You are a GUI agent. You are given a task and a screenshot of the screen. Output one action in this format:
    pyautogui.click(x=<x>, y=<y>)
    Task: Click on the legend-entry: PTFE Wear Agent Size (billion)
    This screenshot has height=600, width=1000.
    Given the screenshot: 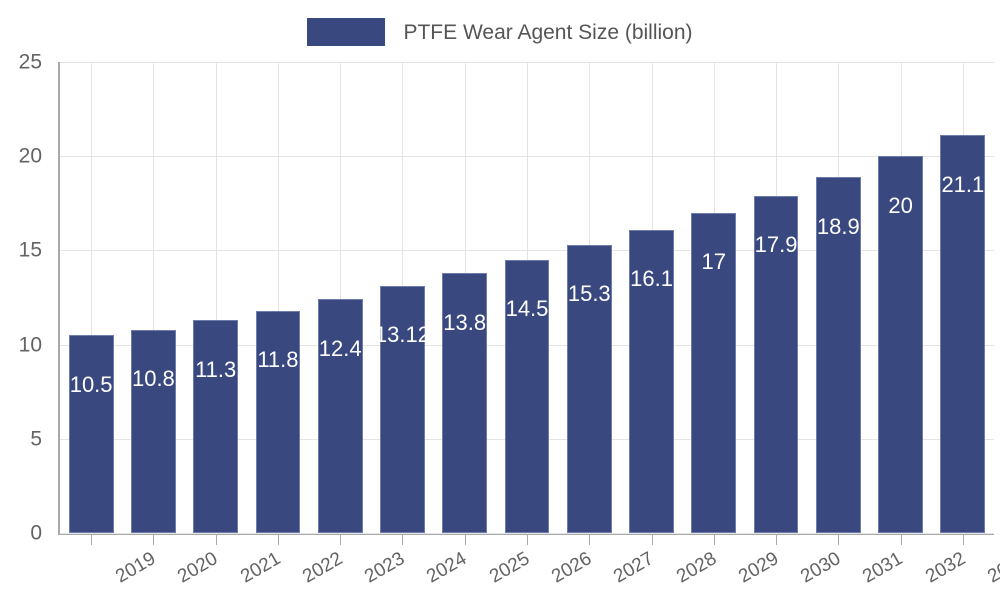 What is the action you would take?
    pyautogui.click(x=500, y=32)
    